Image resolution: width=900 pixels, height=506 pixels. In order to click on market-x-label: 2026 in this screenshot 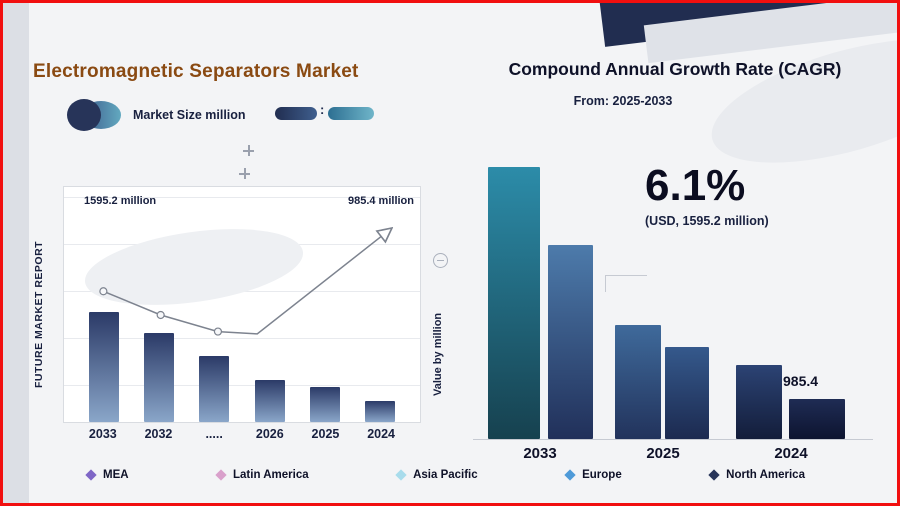, I will do `click(269, 434)`.